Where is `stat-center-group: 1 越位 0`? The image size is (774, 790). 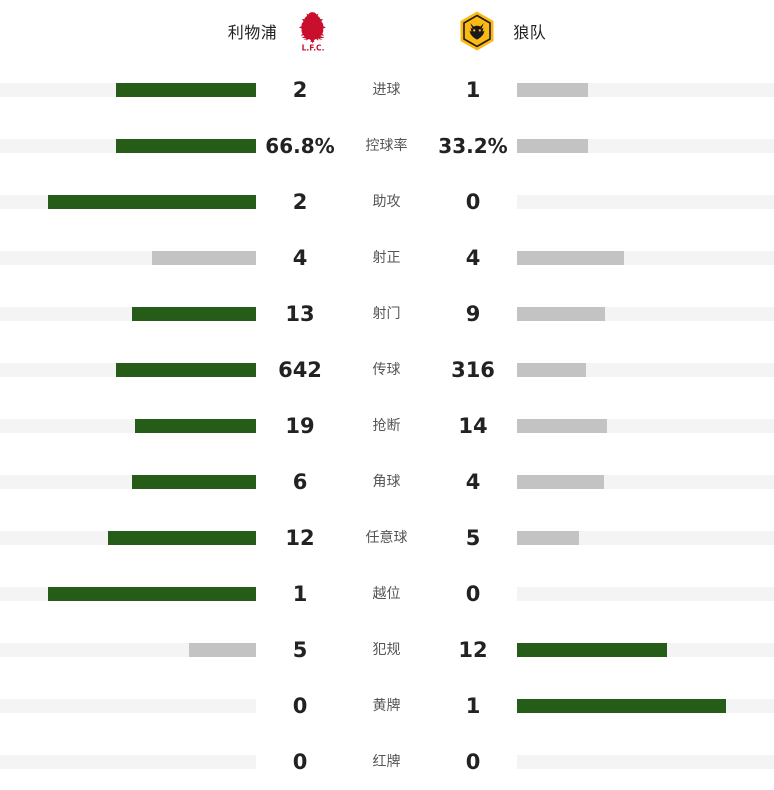
stat-center-group: 1 越位 0 is located at coordinates (386, 594).